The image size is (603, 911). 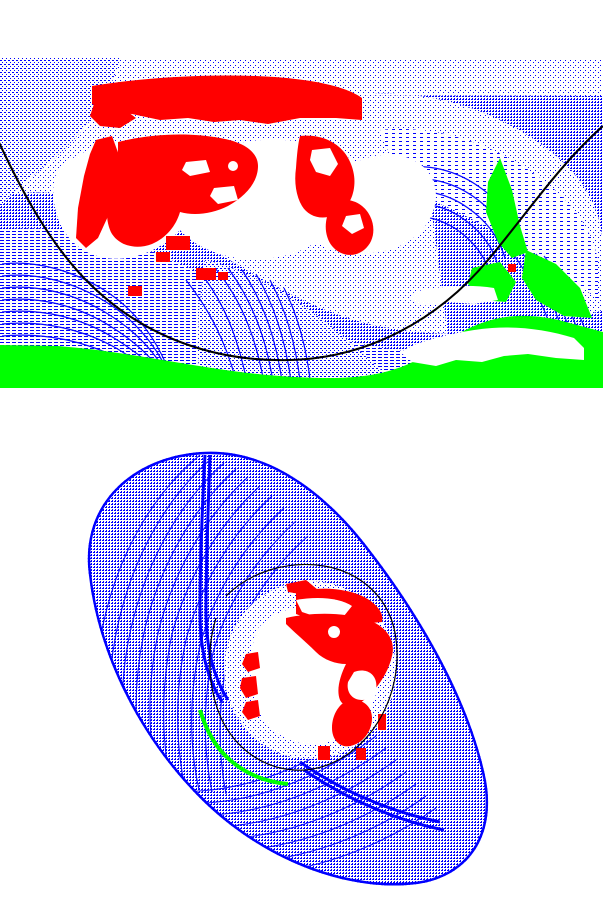 What do you see at coordinates (316, 670) in the screenshot?
I see `globe-red-region` at bounding box center [316, 670].